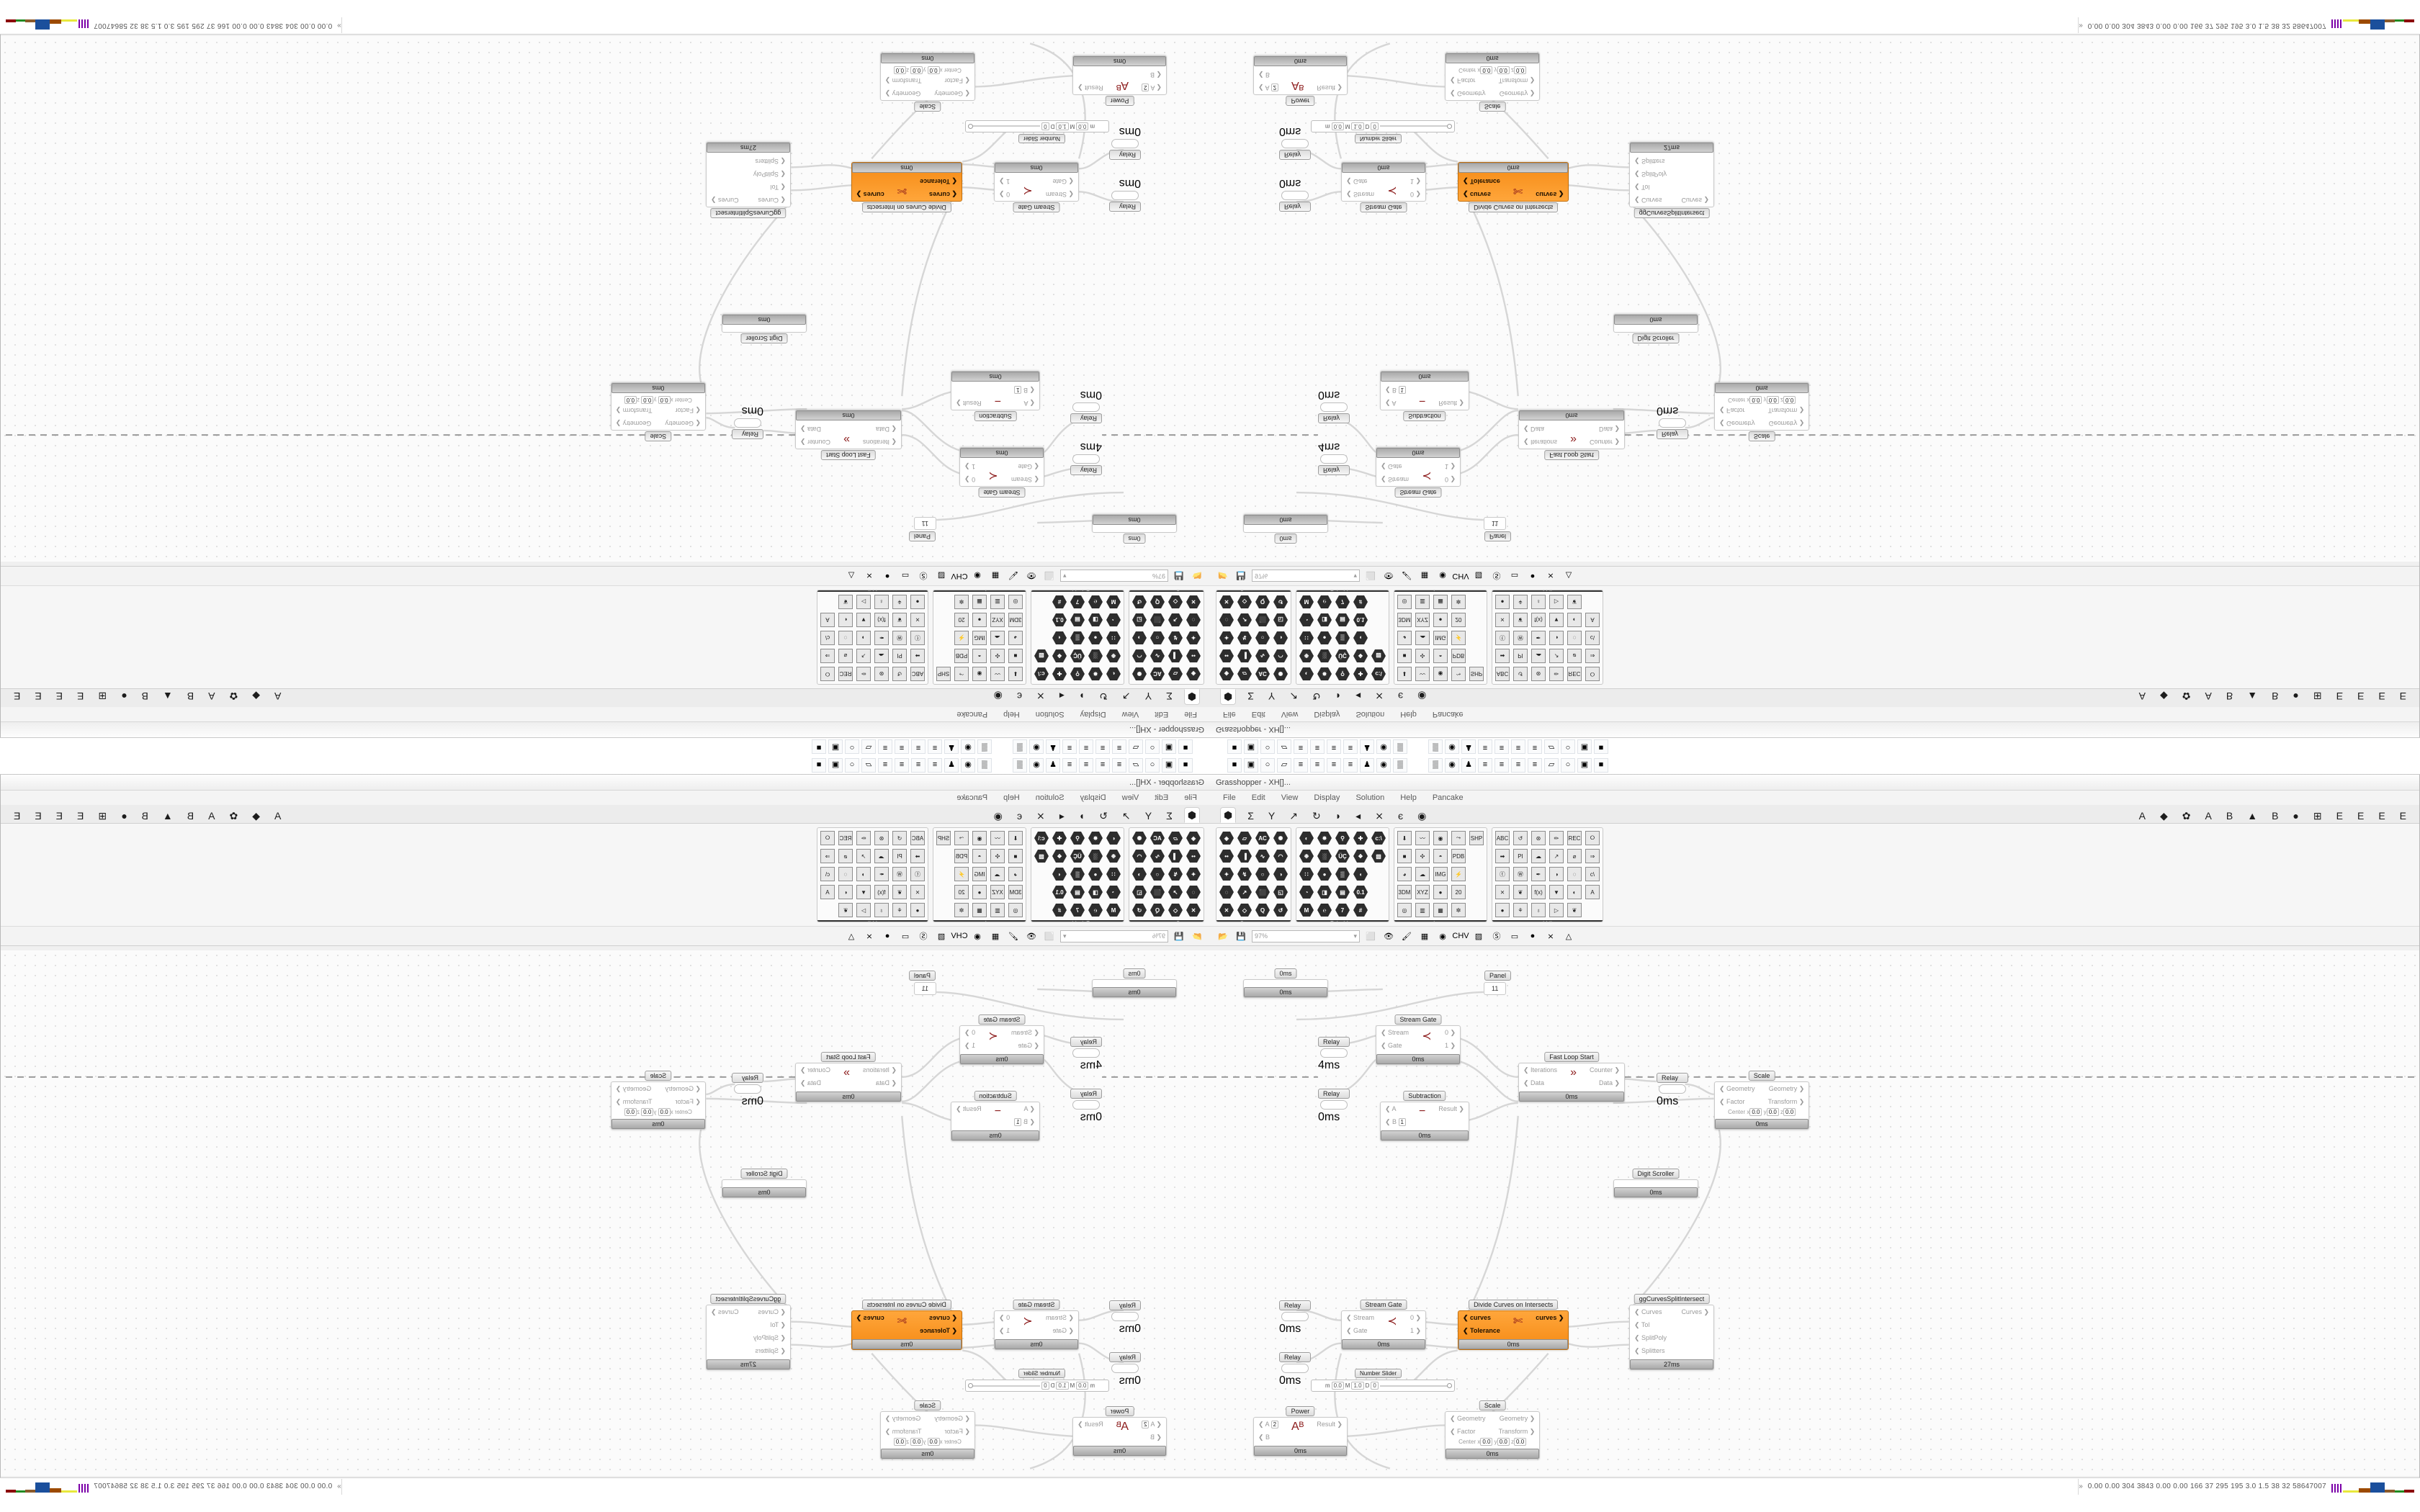 The image size is (2420, 1512). I want to click on scissors-icon: ⨯, so click(869, 936).